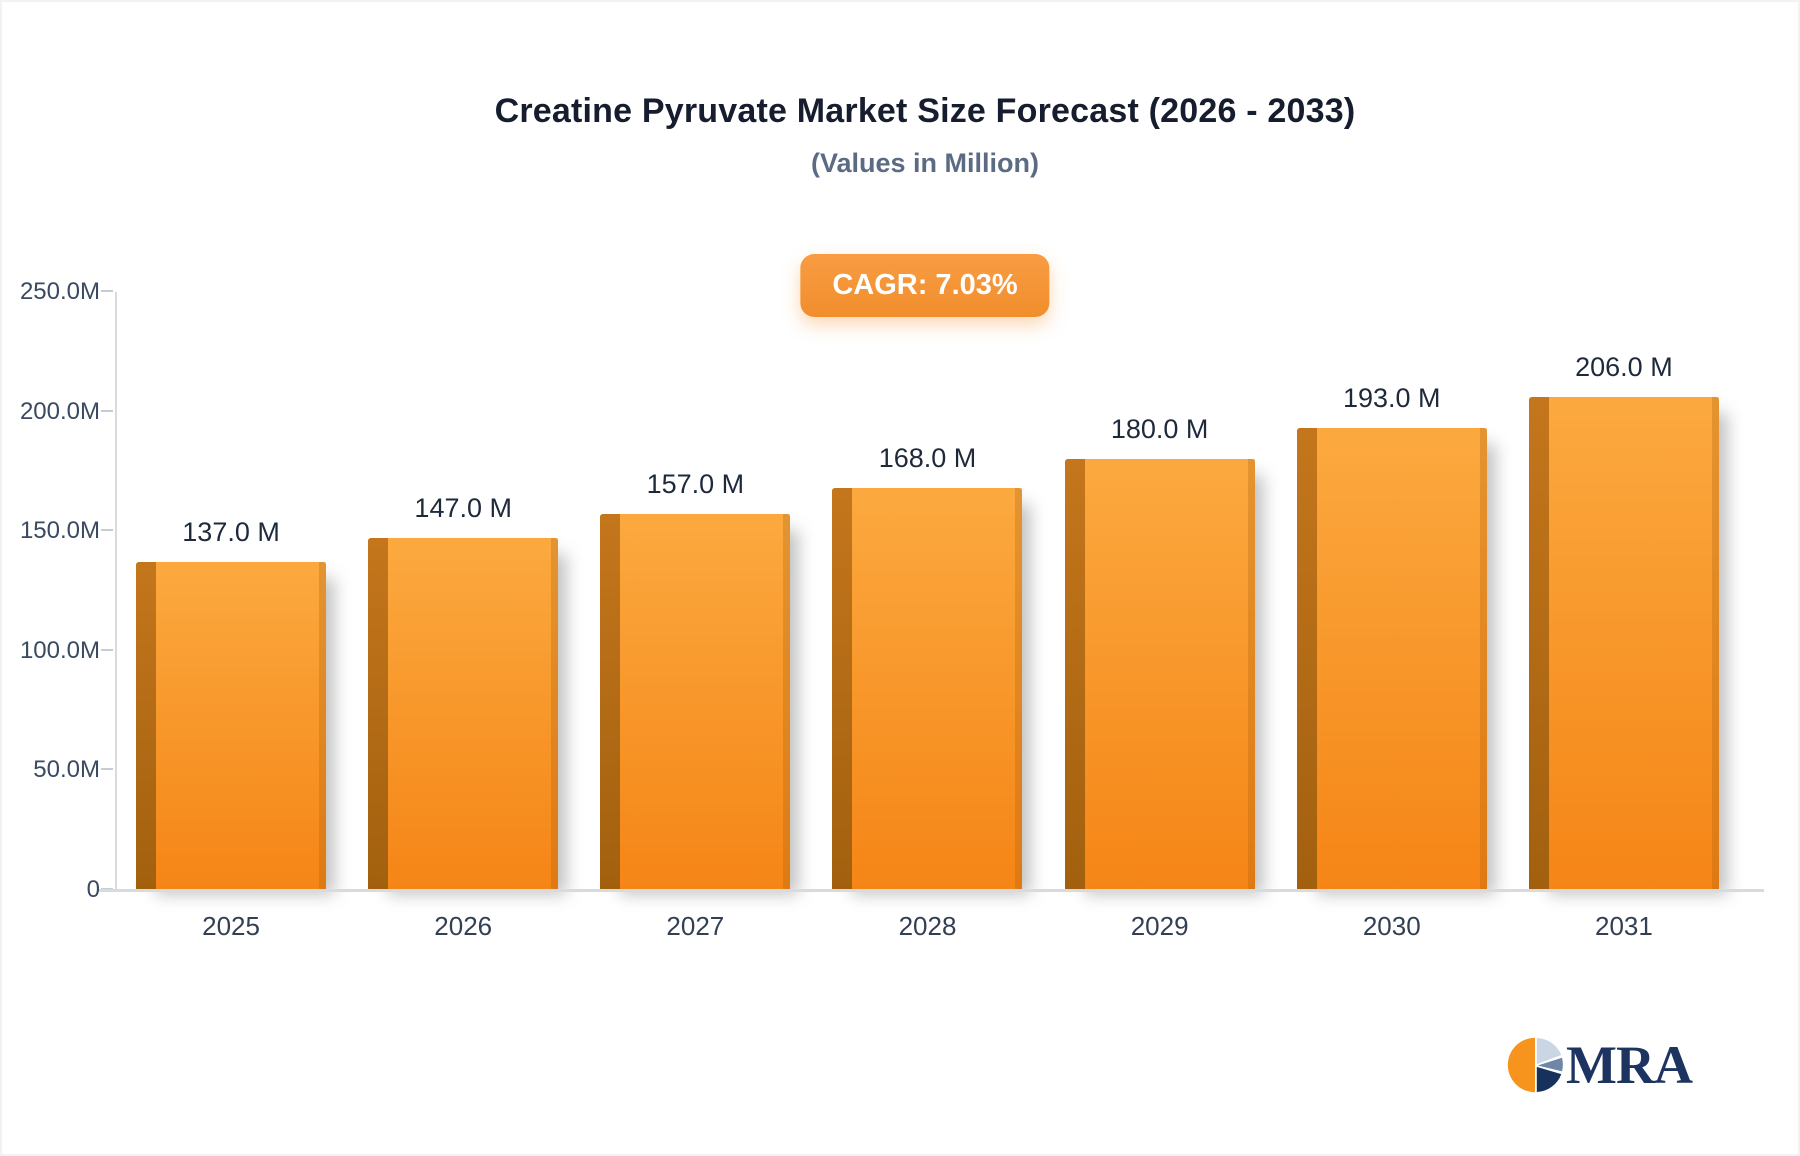 The height and width of the screenshot is (1156, 1800). What do you see at coordinates (1535, 1065) in the screenshot?
I see `mra-logo-icon` at bounding box center [1535, 1065].